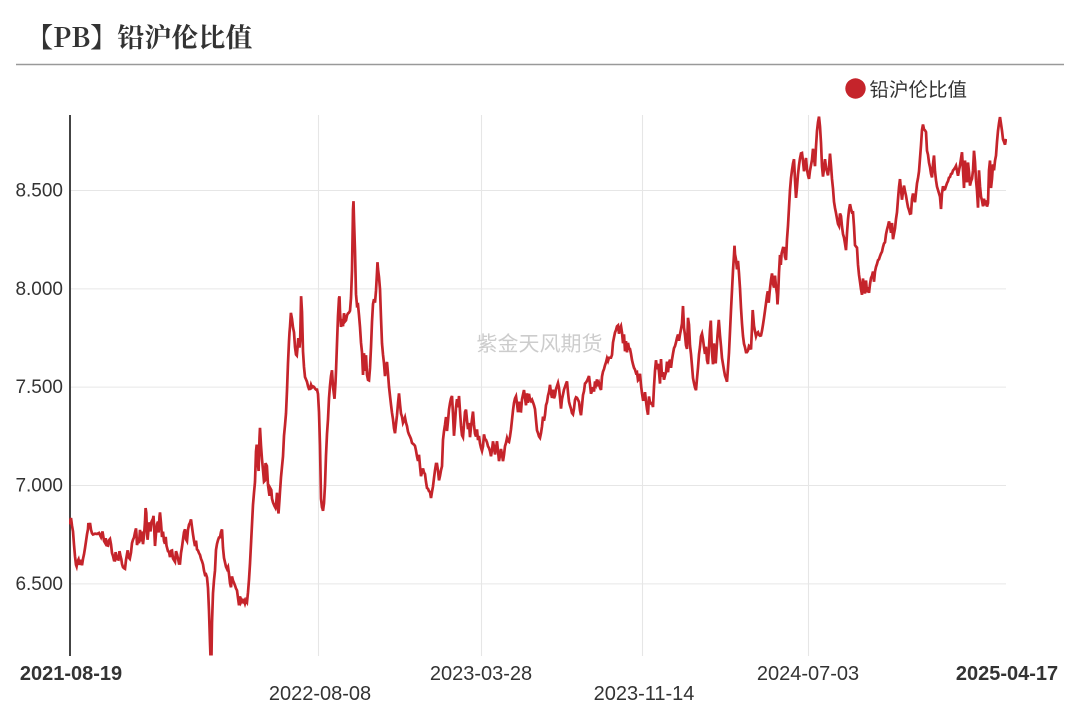 Image resolution: width=1080 pixels, height=705 pixels. I want to click on svg-text: 2023-11-14, so click(644, 694).